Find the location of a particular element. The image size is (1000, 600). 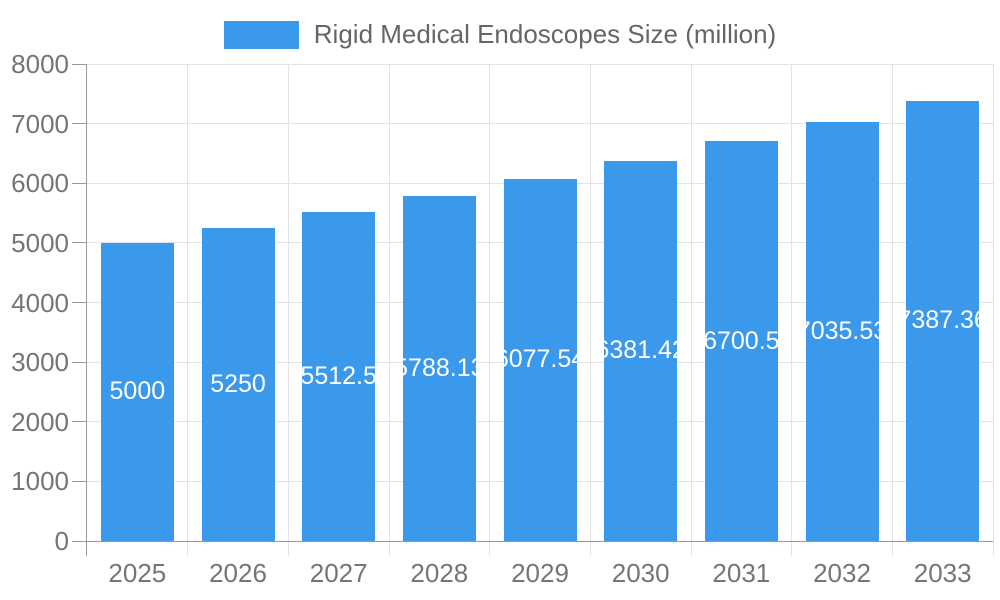

bar-2032: 7035.53 is located at coordinates (842, 331).